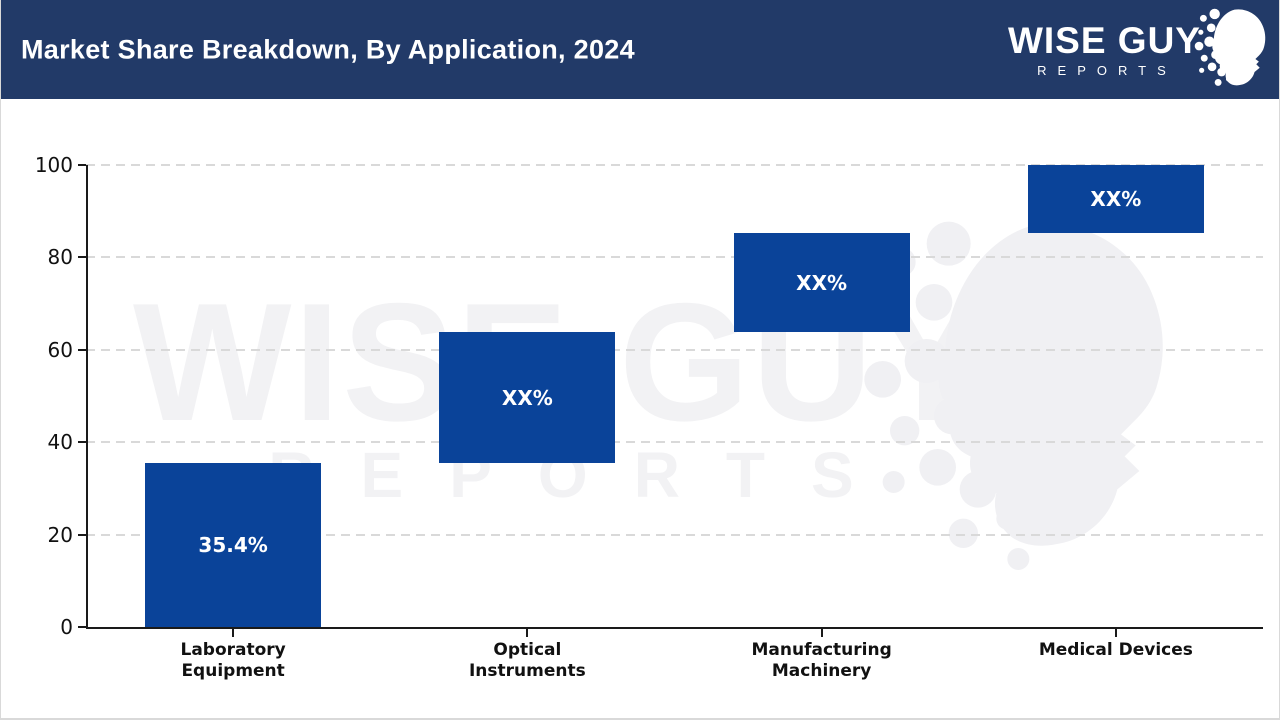  I want to click on y-axis-line, so click(87, 396).